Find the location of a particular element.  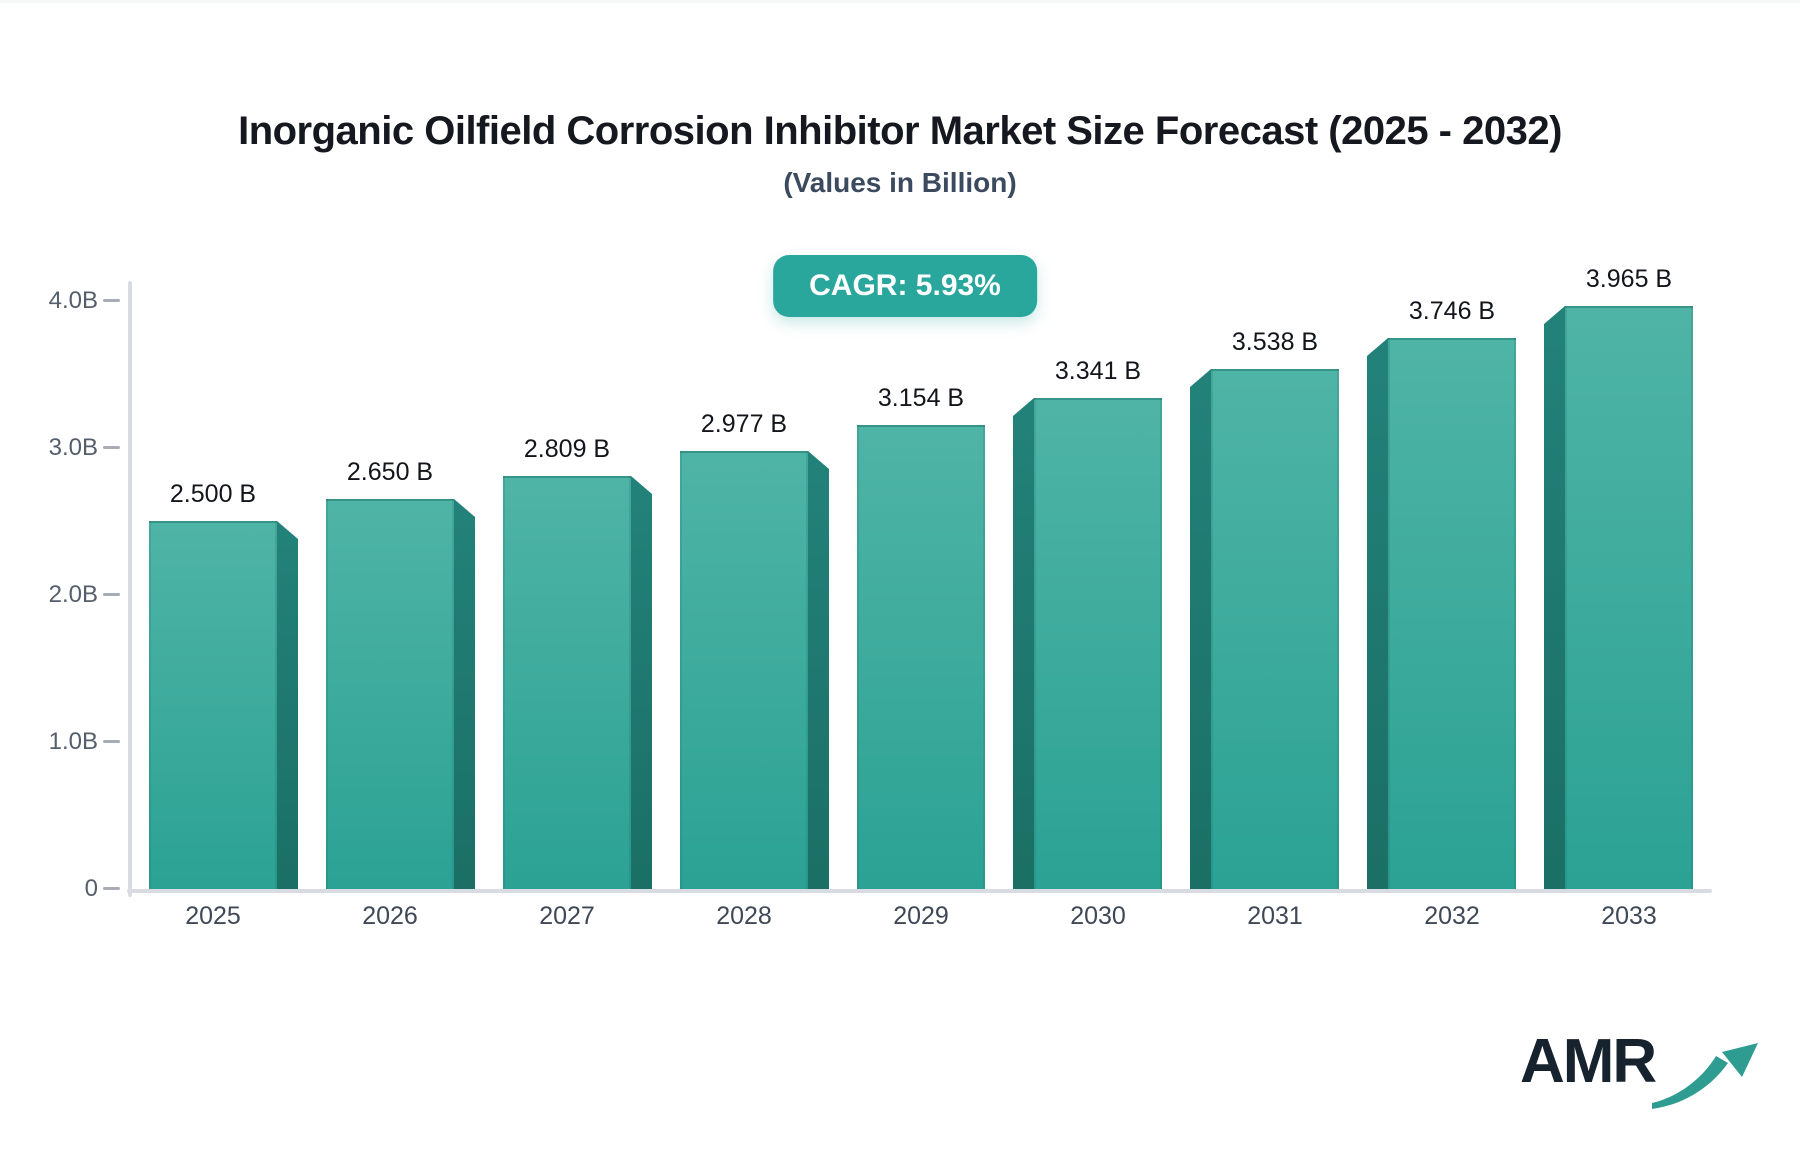

bar-value-label: 2.650 B is located at coordinates (390, 472).